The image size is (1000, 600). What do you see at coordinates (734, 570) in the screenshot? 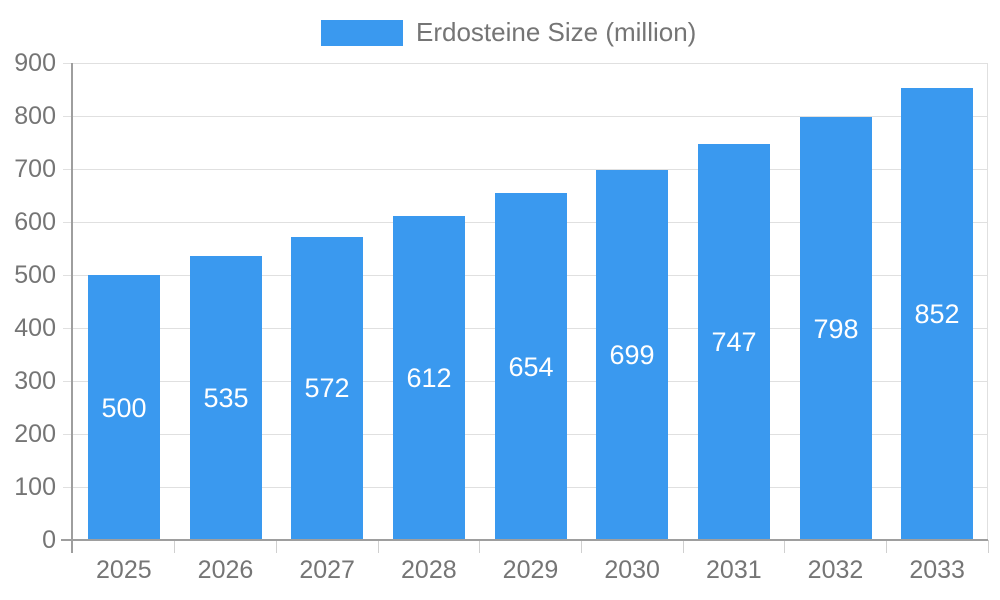
I see `x-tick-label: 2031` at bounding box center [734, 570].